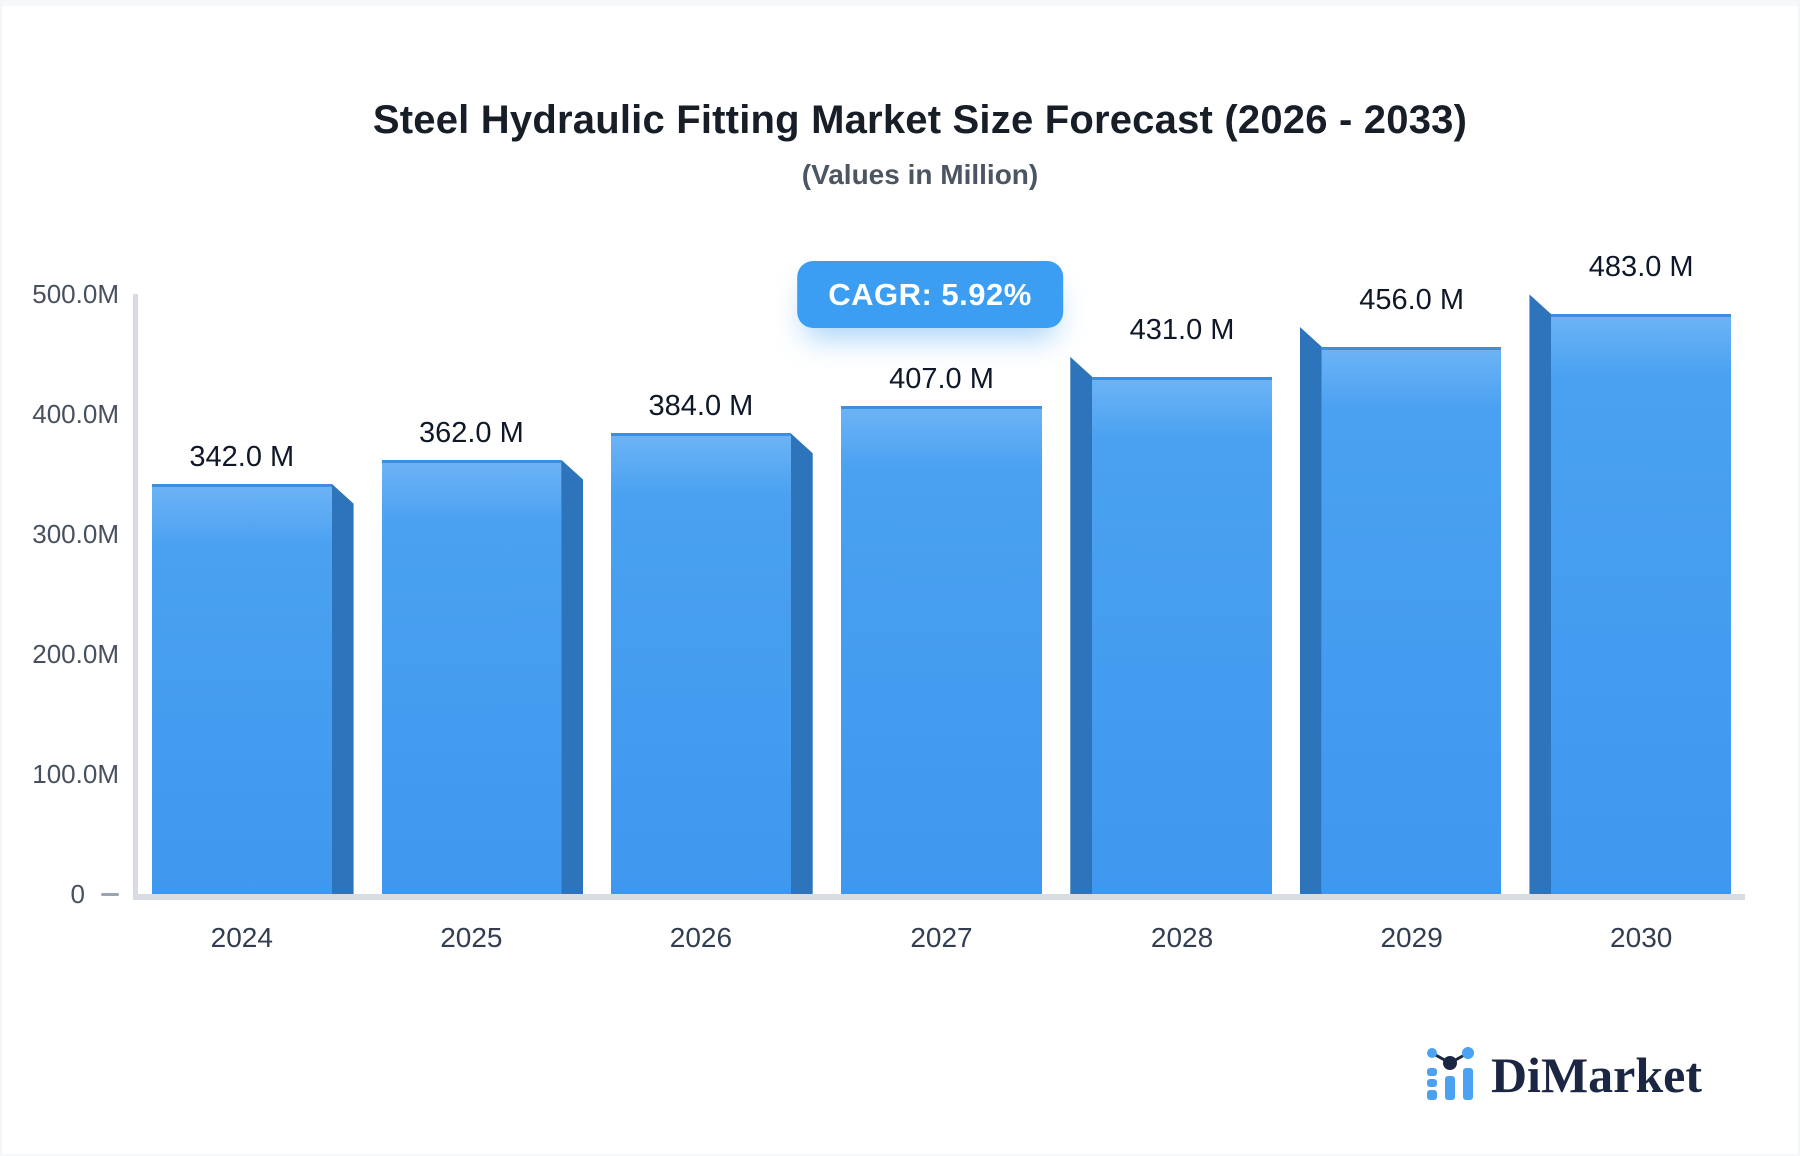 The height and width of the screenshot is (1156, 1800). I want to click on y-axis-tick-label: 400.0M, so click(75, 413).